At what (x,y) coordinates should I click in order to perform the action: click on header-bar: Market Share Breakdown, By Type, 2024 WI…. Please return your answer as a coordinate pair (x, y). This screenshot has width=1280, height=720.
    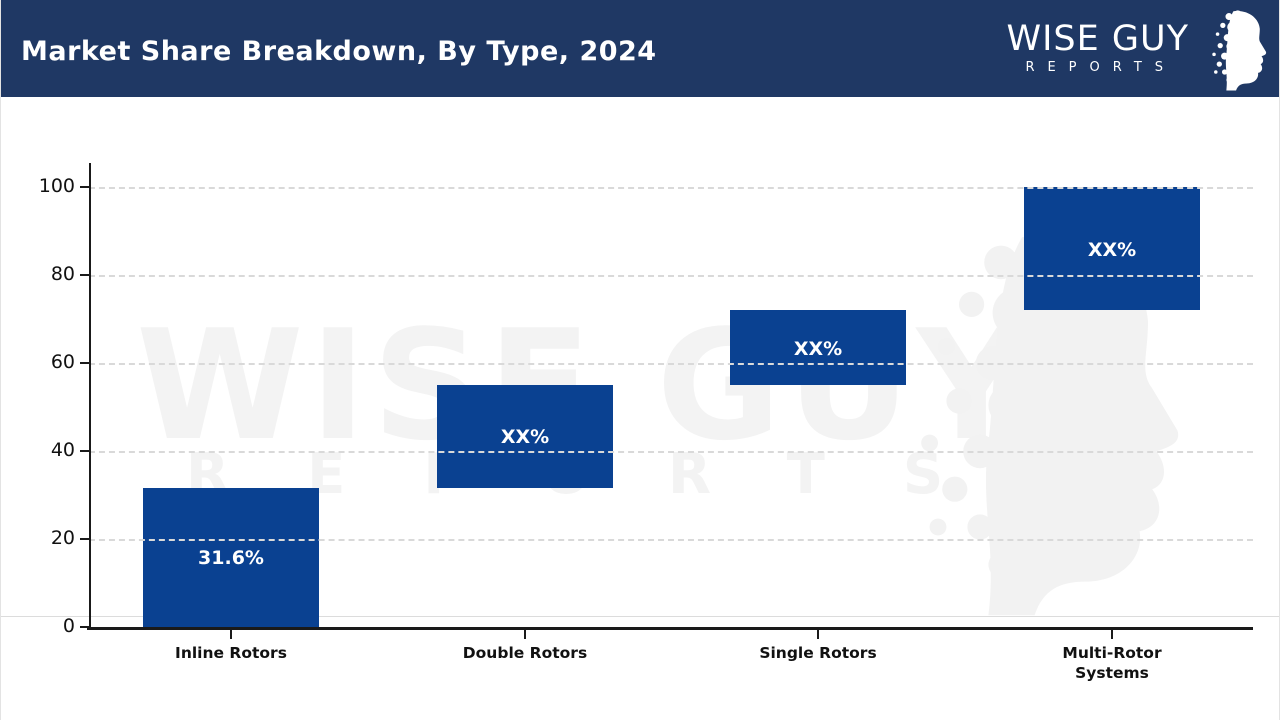
    Looking at the image, I should click on (640, 48).